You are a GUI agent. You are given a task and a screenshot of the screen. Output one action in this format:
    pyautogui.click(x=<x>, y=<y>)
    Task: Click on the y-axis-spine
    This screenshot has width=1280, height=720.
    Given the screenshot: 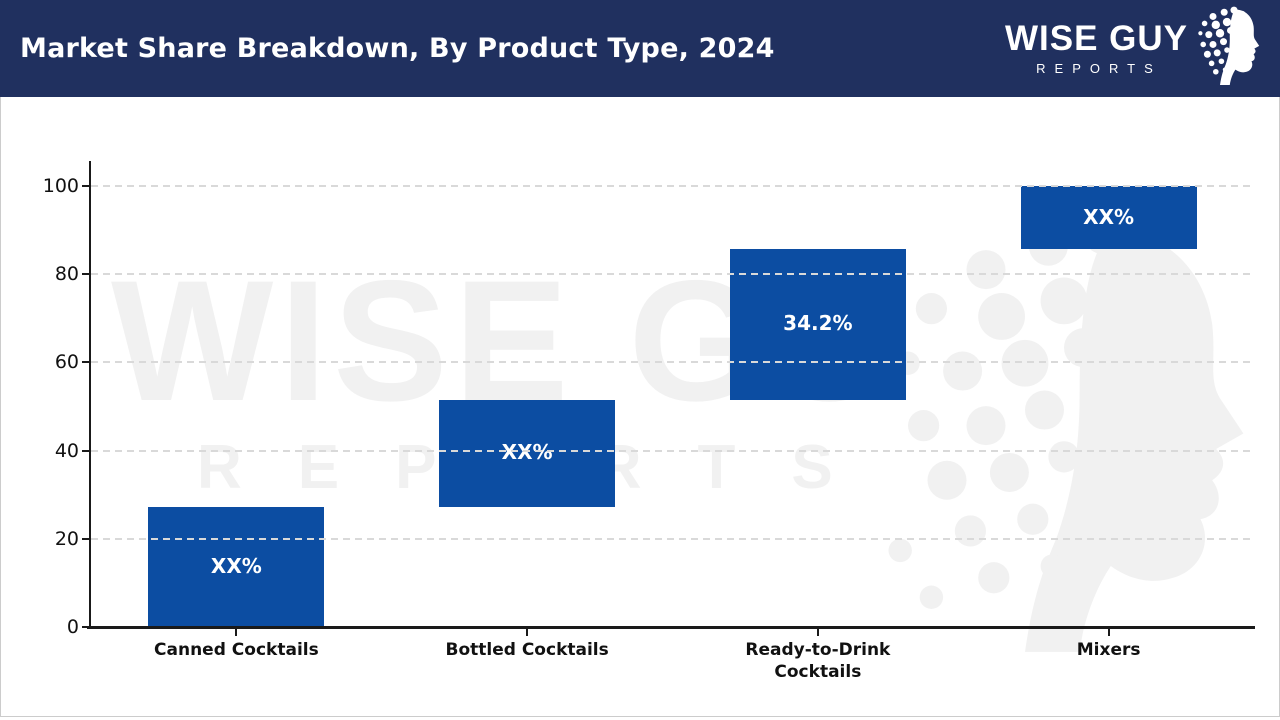 What is the action you would take?
    pyautogui.click(x=90, y=394)
    